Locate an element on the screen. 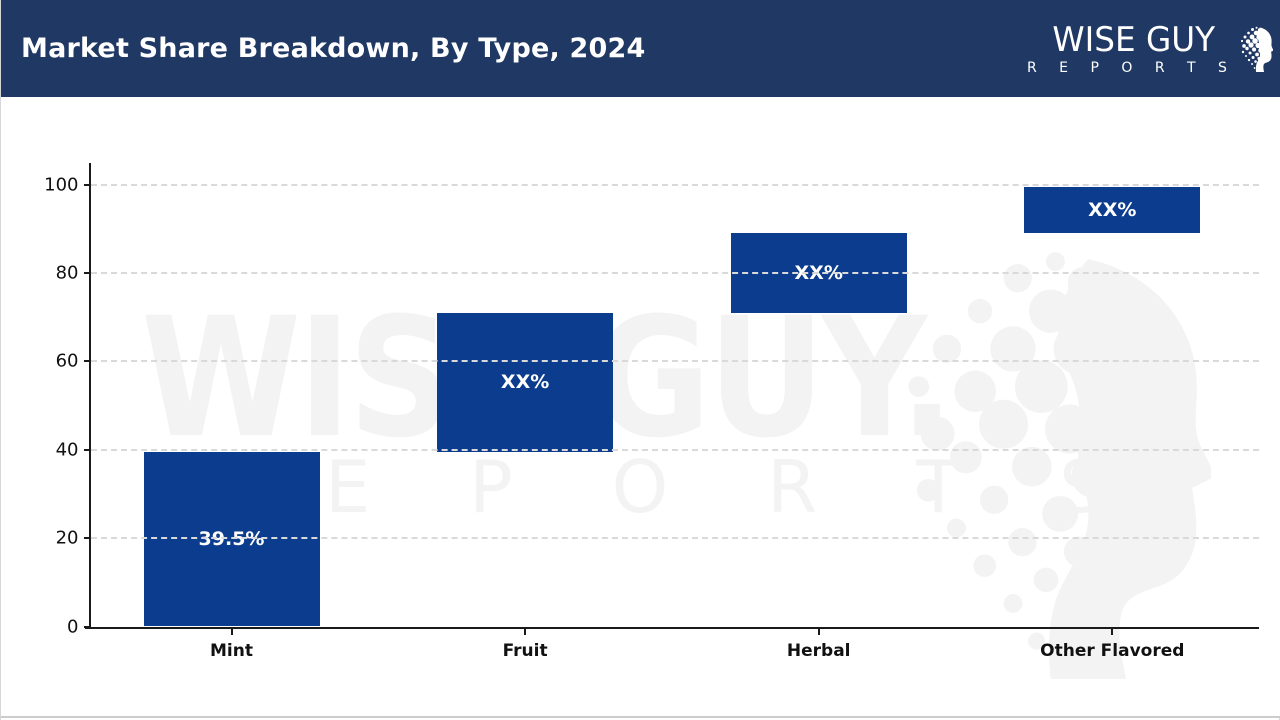  wiseguy-logo-sub: R E P O R T S is located at coordinates (1131, 68).